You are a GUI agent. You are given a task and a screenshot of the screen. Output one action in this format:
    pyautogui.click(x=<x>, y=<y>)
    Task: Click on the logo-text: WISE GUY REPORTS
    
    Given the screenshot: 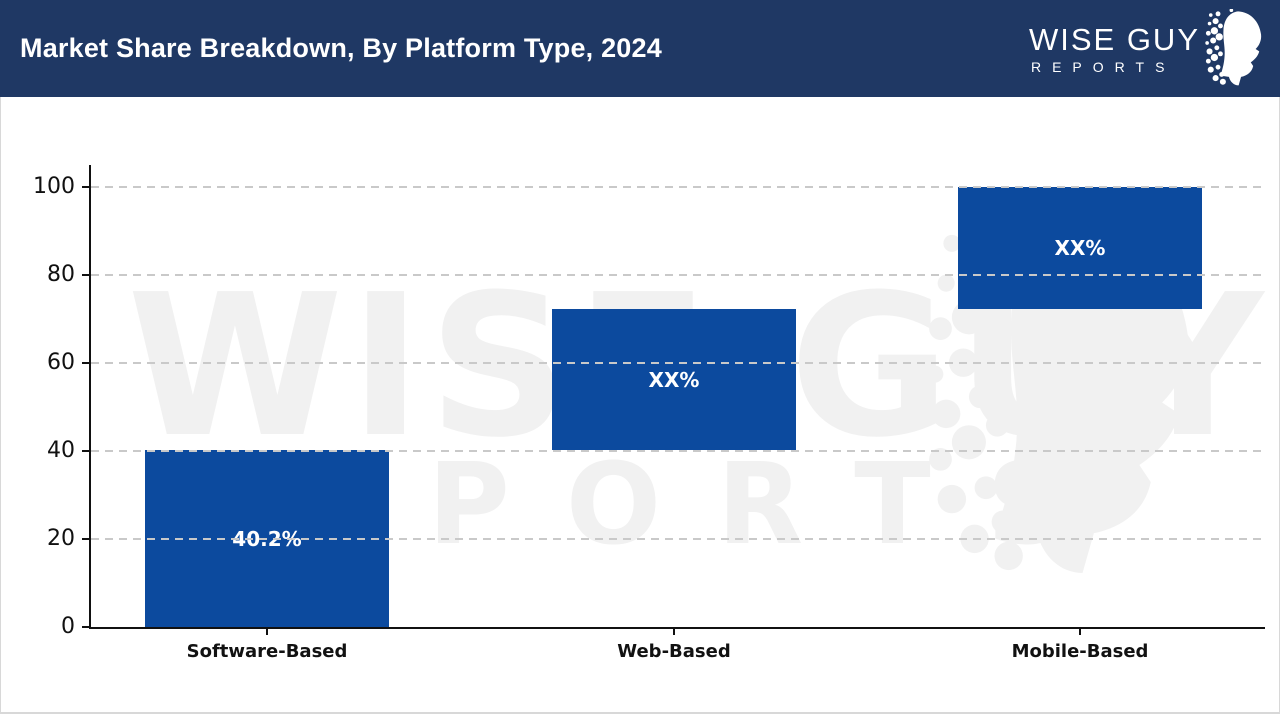 What is the action you would take?
    pyautogui.click(x=1114, y=49)
    